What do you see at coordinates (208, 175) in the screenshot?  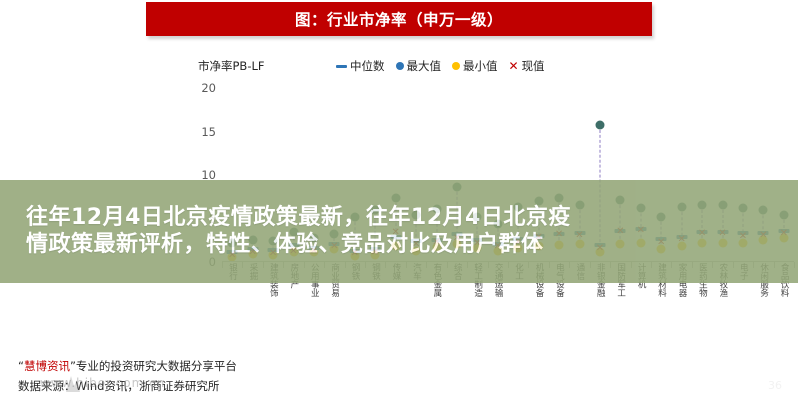 I see `y-axis-tick: 10` at bounding box center [208, 175].